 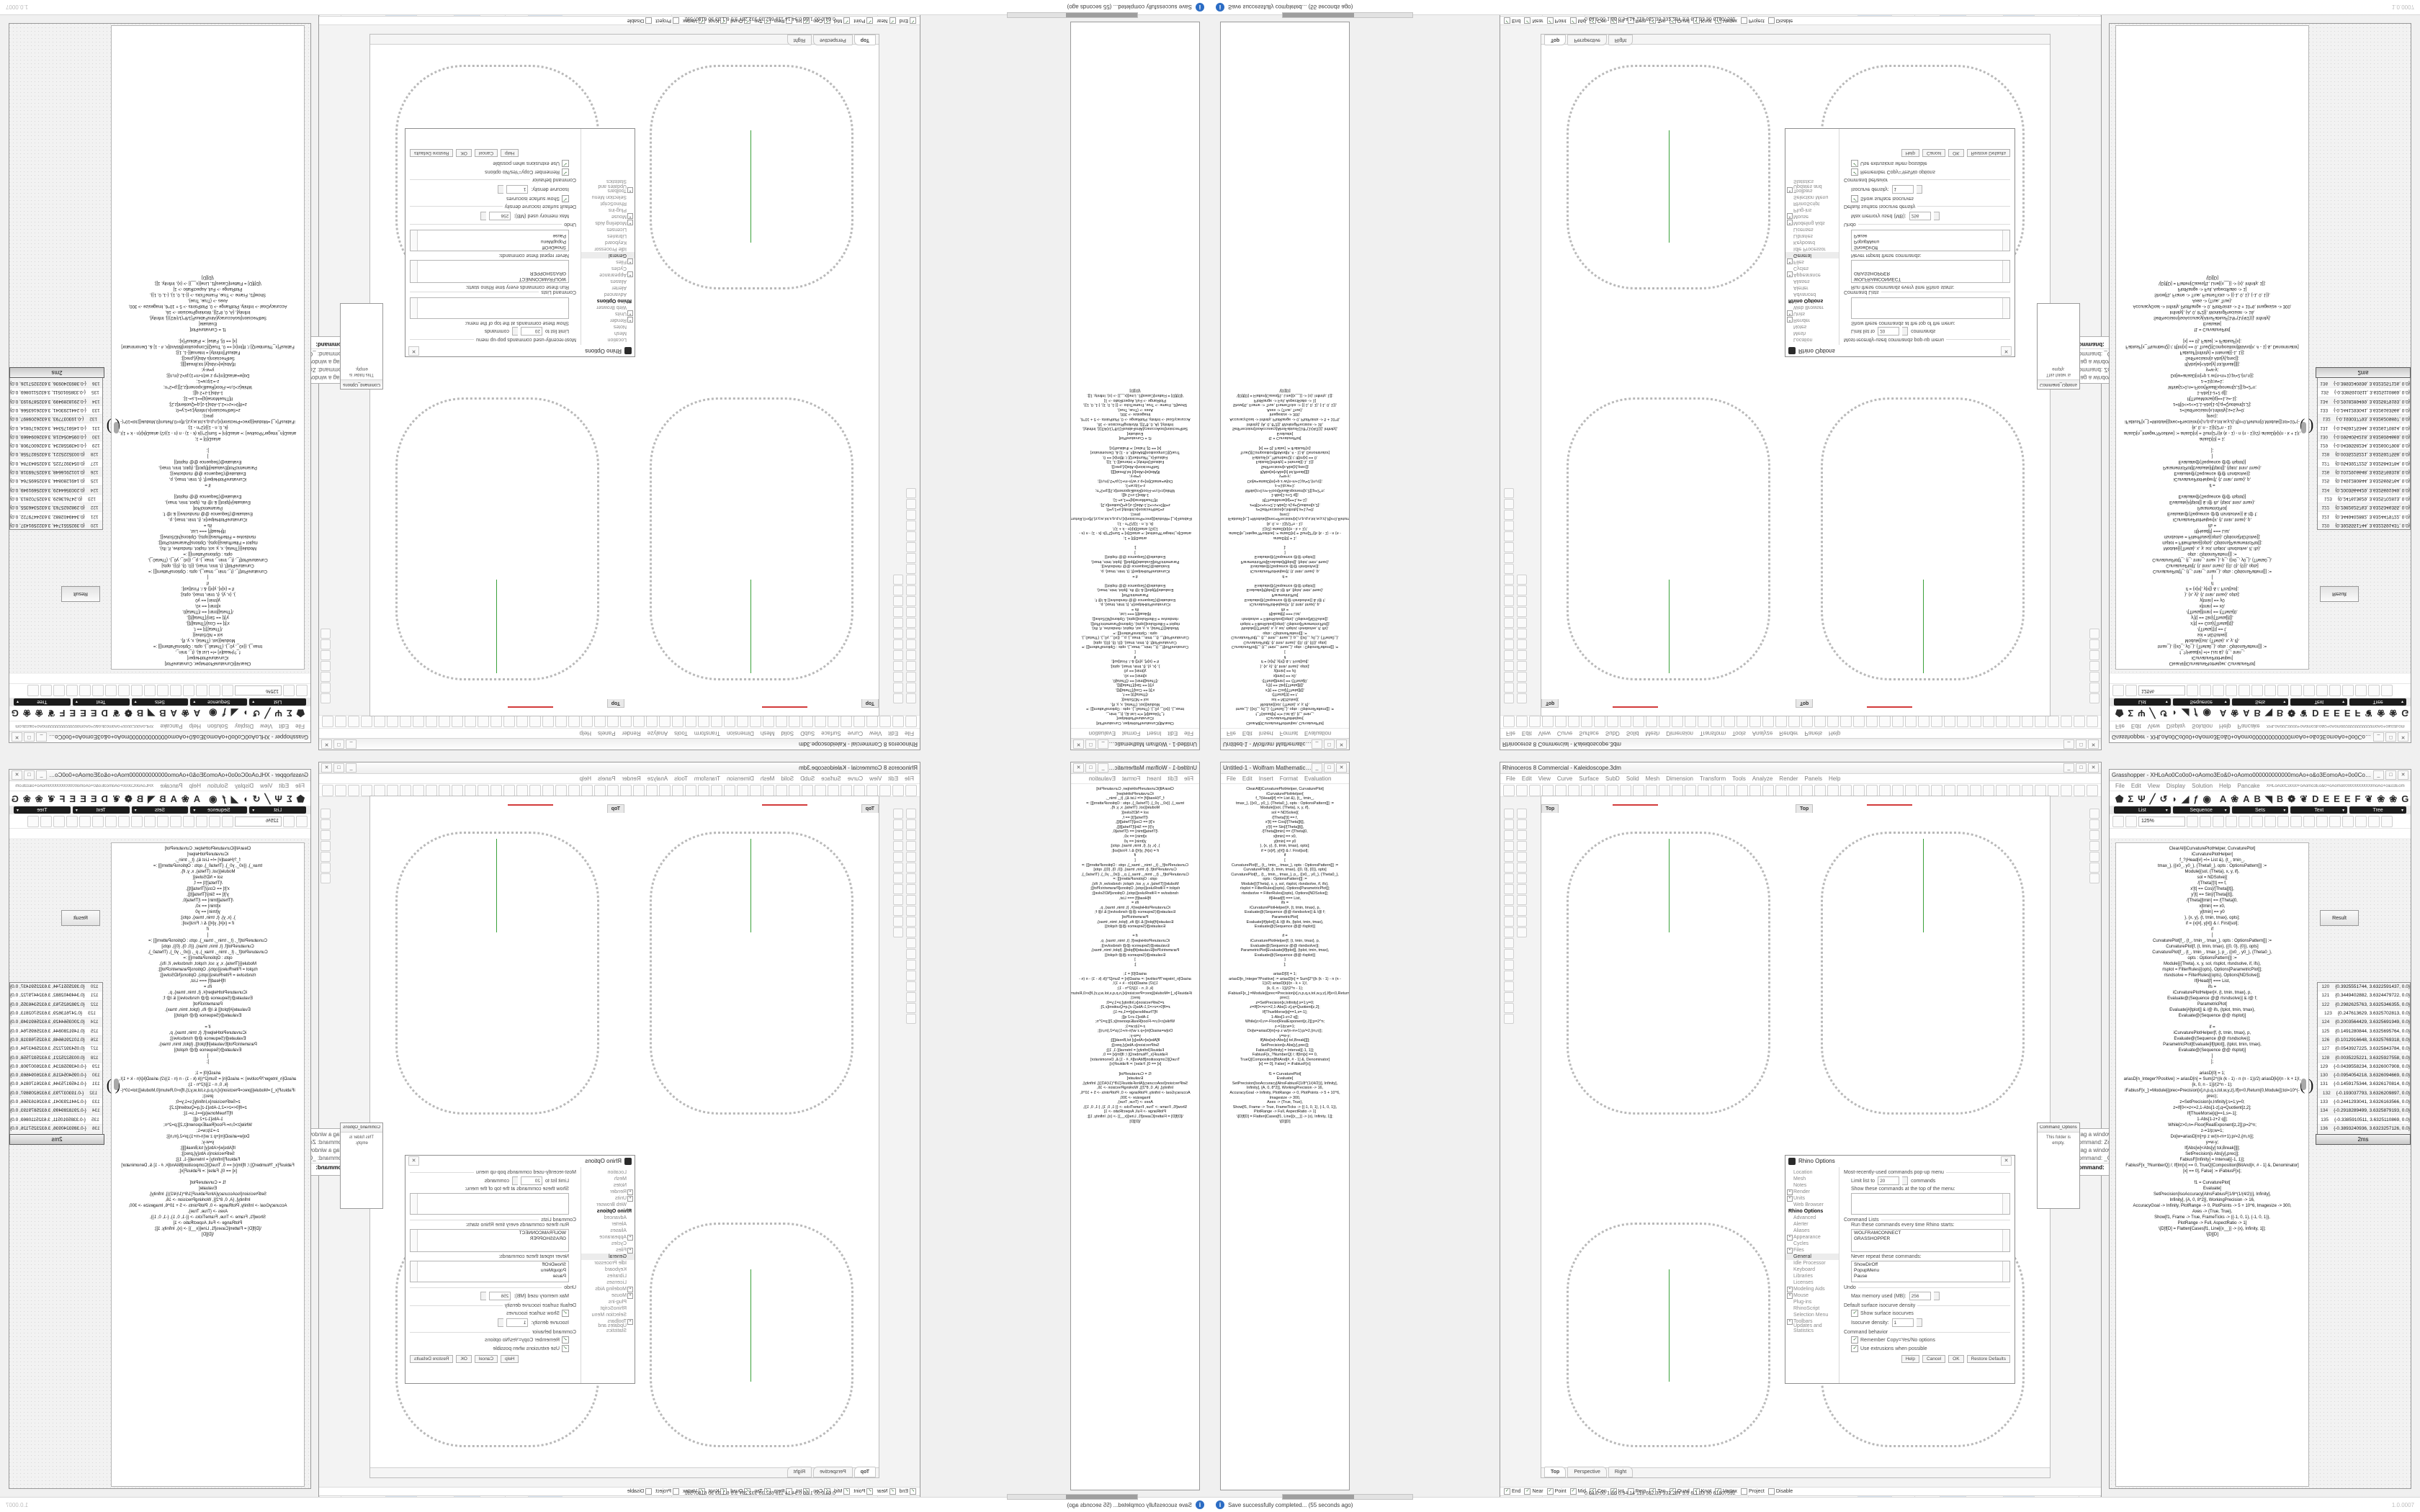 I want to click on options-tree-item-keyboard: Keyboard, so click(x=1812, y=1269).